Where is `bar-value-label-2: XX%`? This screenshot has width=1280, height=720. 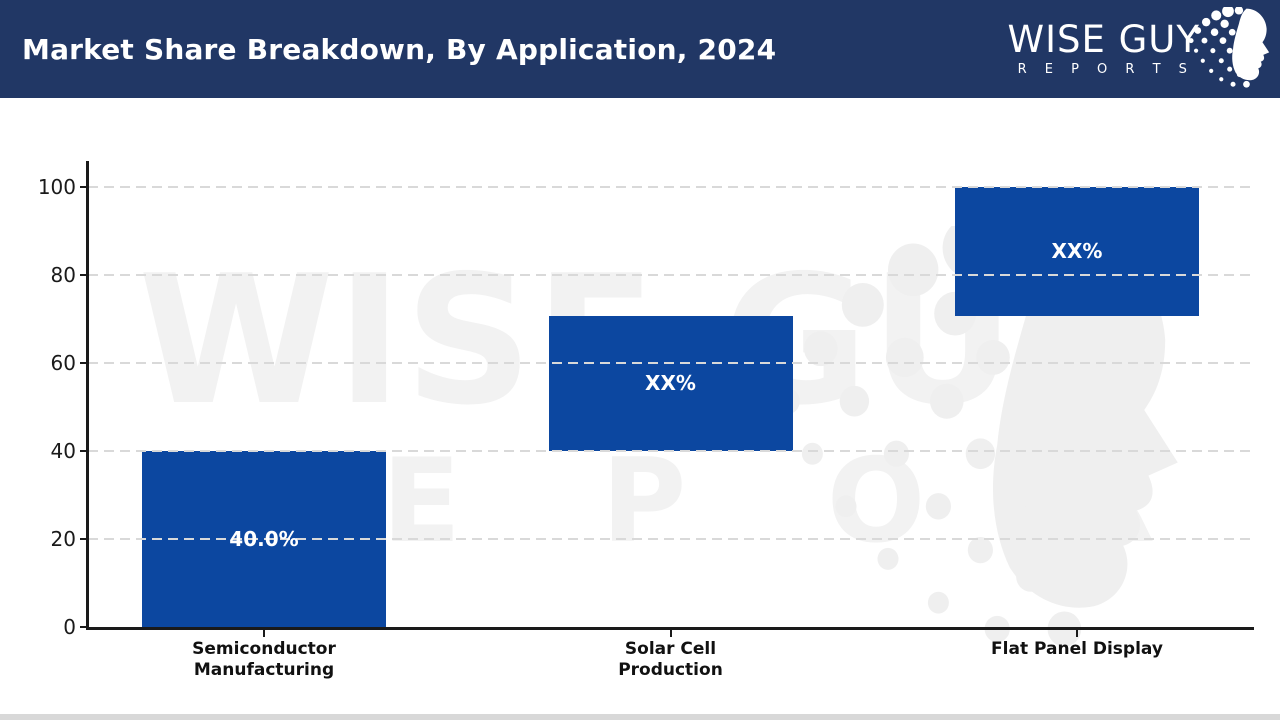
bar-value-label-2: XX% is located at coordinates (1077, 251).